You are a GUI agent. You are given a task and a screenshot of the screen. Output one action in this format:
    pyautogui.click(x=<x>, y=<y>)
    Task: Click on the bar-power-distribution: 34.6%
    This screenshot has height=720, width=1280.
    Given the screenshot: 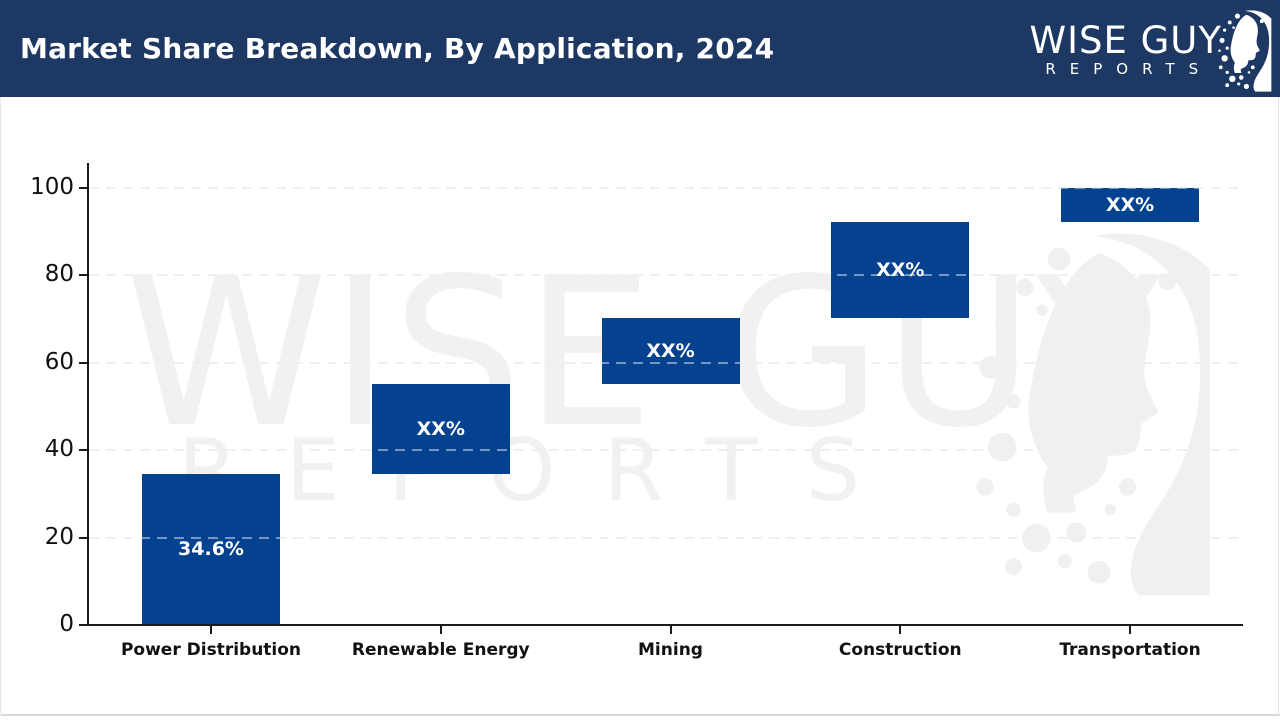 What is the action you would take?
    pyautogui.click(x=211, y=549)
    